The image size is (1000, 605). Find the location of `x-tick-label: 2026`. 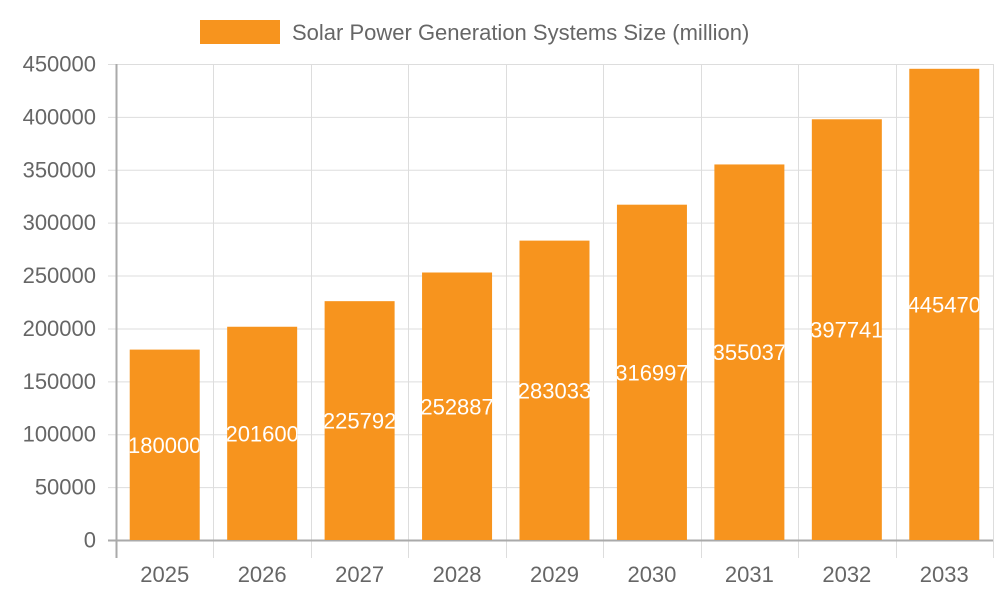

x-tick-label: 2026 is located at coordinates (262, 574).